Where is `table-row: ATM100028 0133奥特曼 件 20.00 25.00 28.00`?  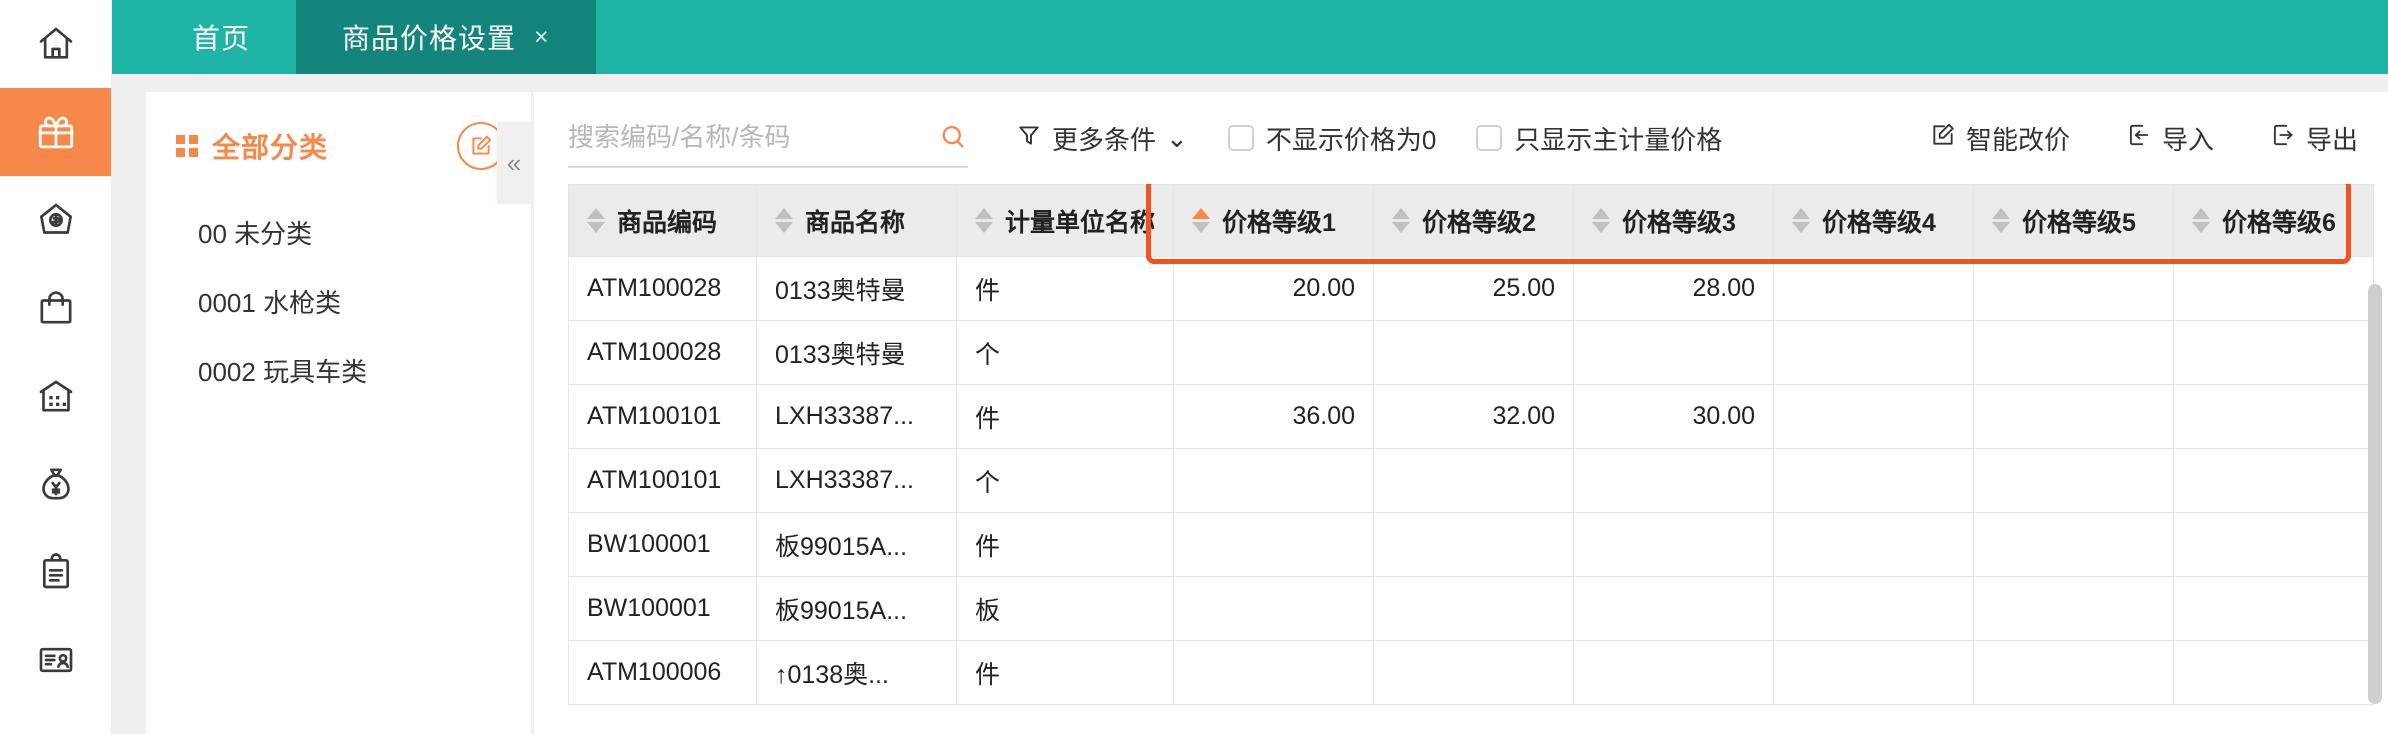 table-row: ATM100028 0133奥特曼 件 20.00 25.00 28.00 is located at coordinates (1471, 288).